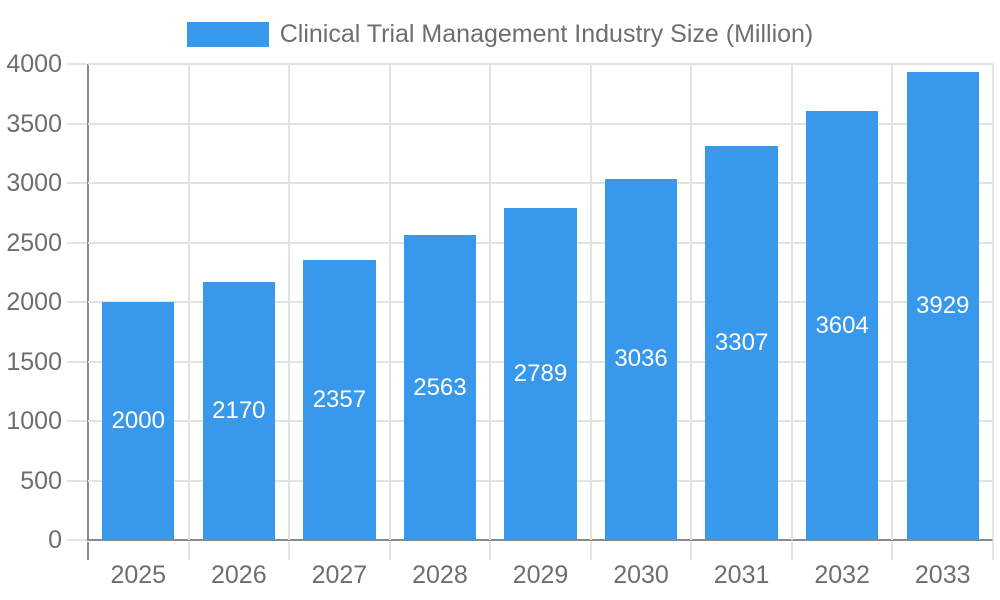  I want to click on bar-value-label: 2000, so click(138, 420).